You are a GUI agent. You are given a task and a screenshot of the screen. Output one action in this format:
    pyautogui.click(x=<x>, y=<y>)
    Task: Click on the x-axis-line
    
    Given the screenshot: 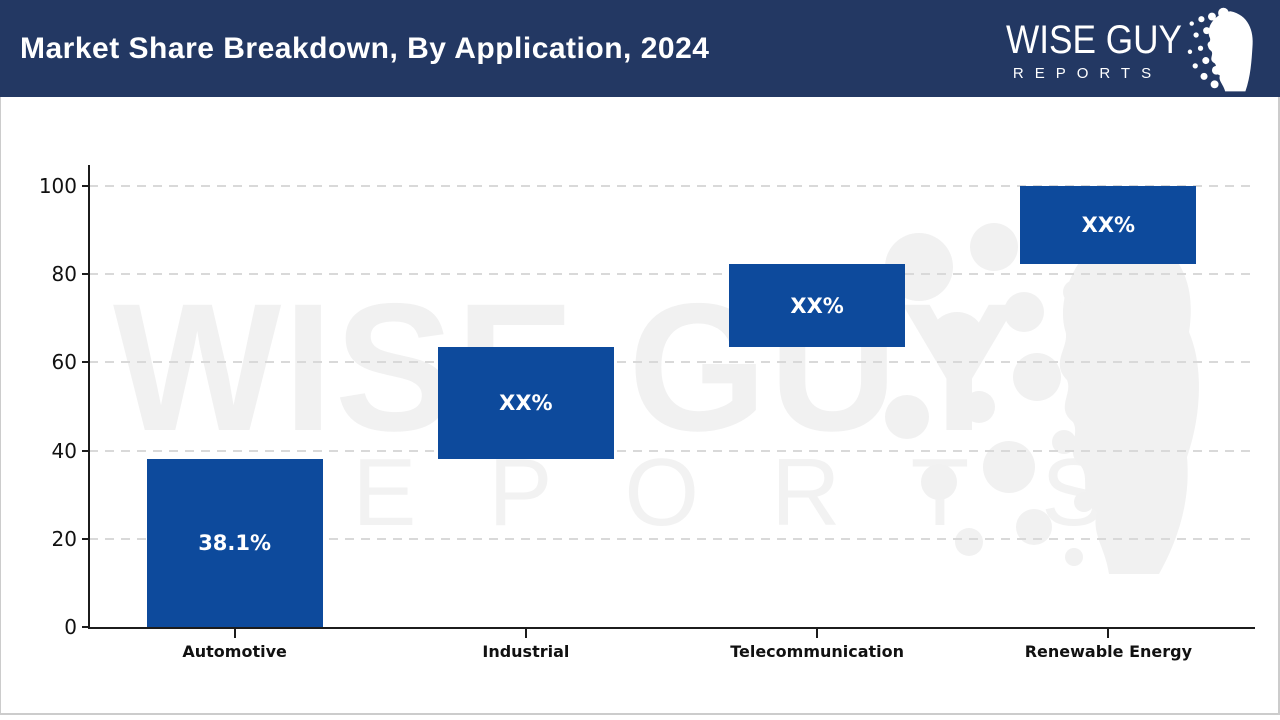 What is the action you would take?
    pyautogui.click(x=671, y=628)
    